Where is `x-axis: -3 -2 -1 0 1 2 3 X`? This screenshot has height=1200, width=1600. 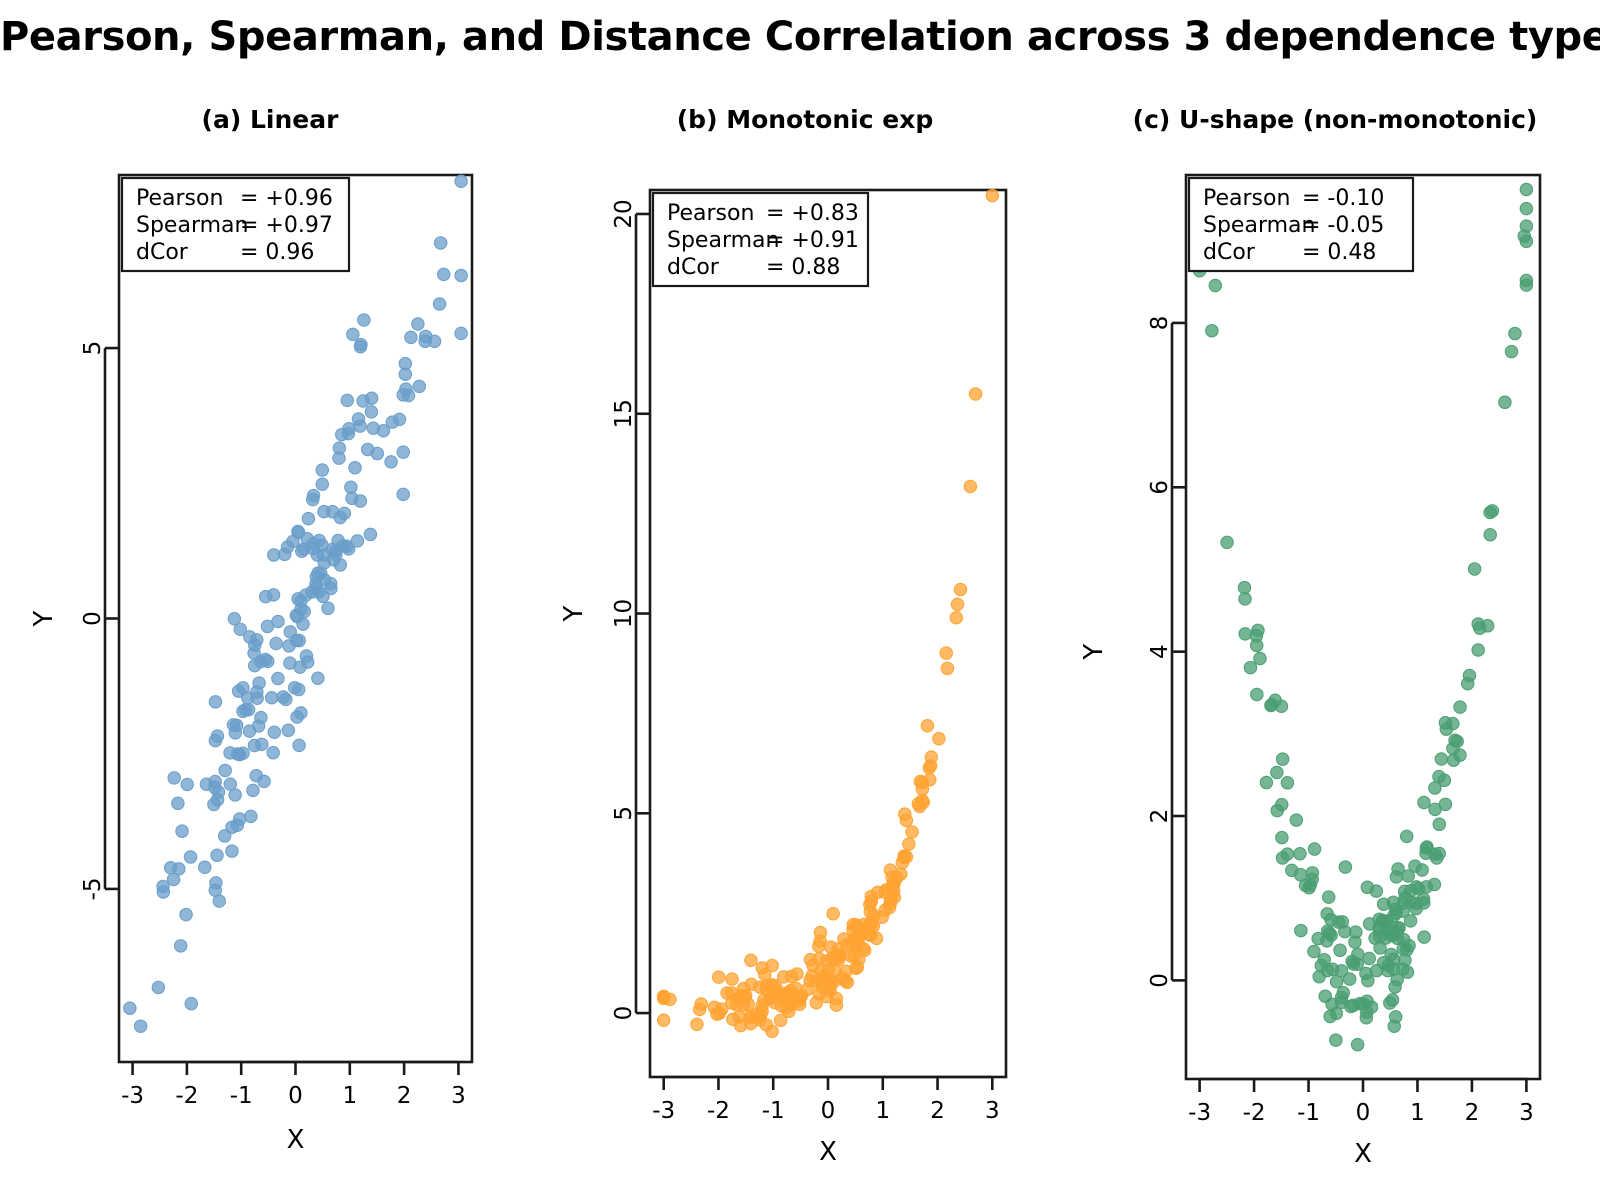 x-axis: -3 -2 -1 0 1 2 3 X is located at coordinates (826, 1121).